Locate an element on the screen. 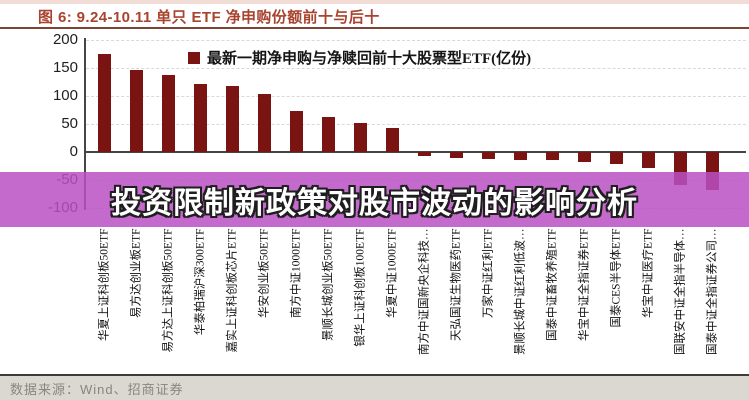 The height and width of the screenshot is (400, 749). footer-bar is located at coordinates (374, 388).